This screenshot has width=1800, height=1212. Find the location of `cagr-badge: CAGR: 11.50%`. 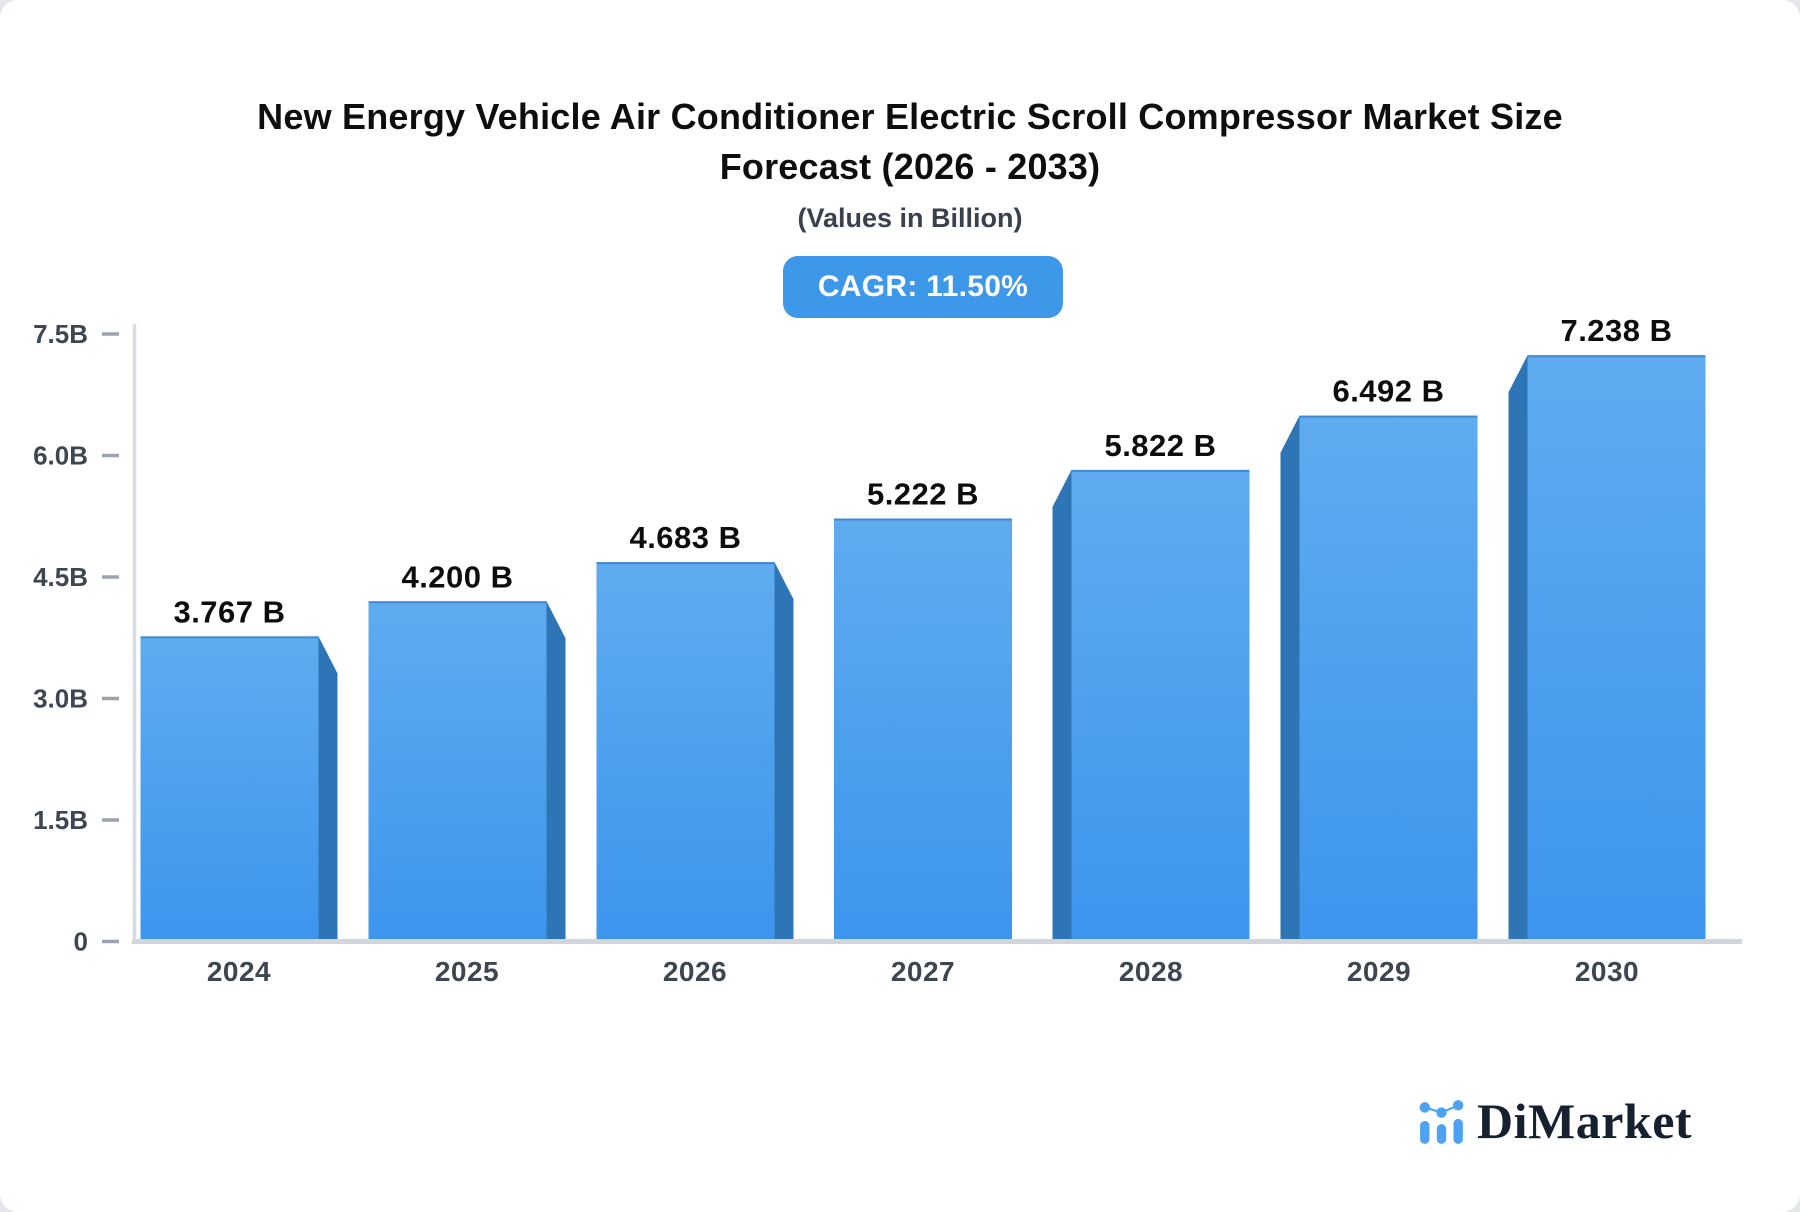

cagr-badge: CAGR: 11.50% is located at coordinates (923, 287).